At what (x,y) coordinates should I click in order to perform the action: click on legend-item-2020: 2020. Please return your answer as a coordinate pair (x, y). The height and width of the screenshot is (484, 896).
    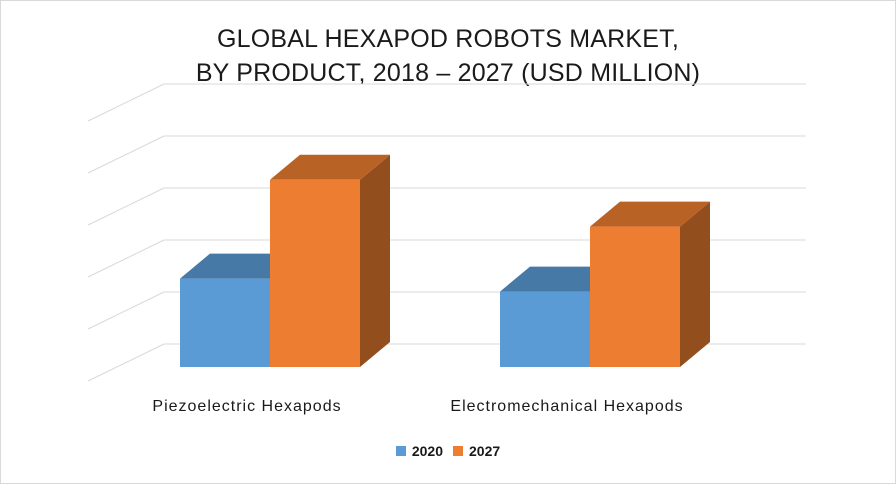
    Looking at the image, I should click on (419, 451).